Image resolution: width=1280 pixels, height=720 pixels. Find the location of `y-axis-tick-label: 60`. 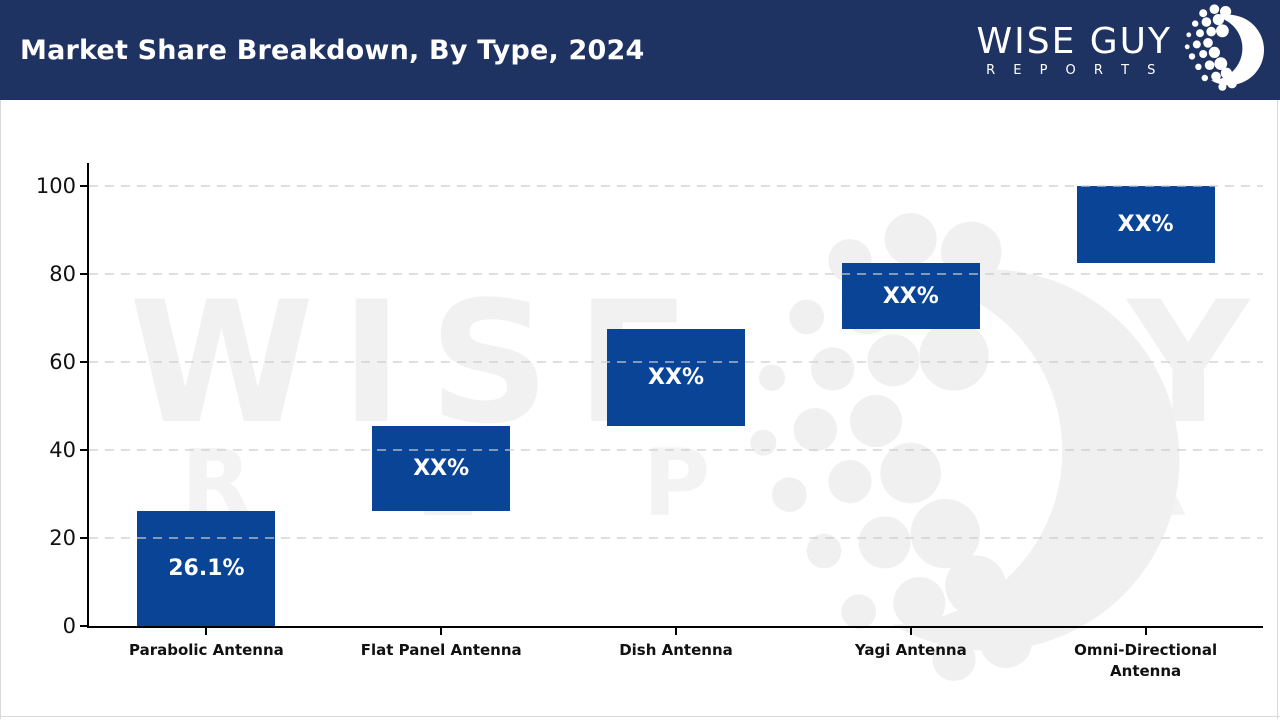

y-axis-tick-label: 60 is located at coordinates (62, 362).